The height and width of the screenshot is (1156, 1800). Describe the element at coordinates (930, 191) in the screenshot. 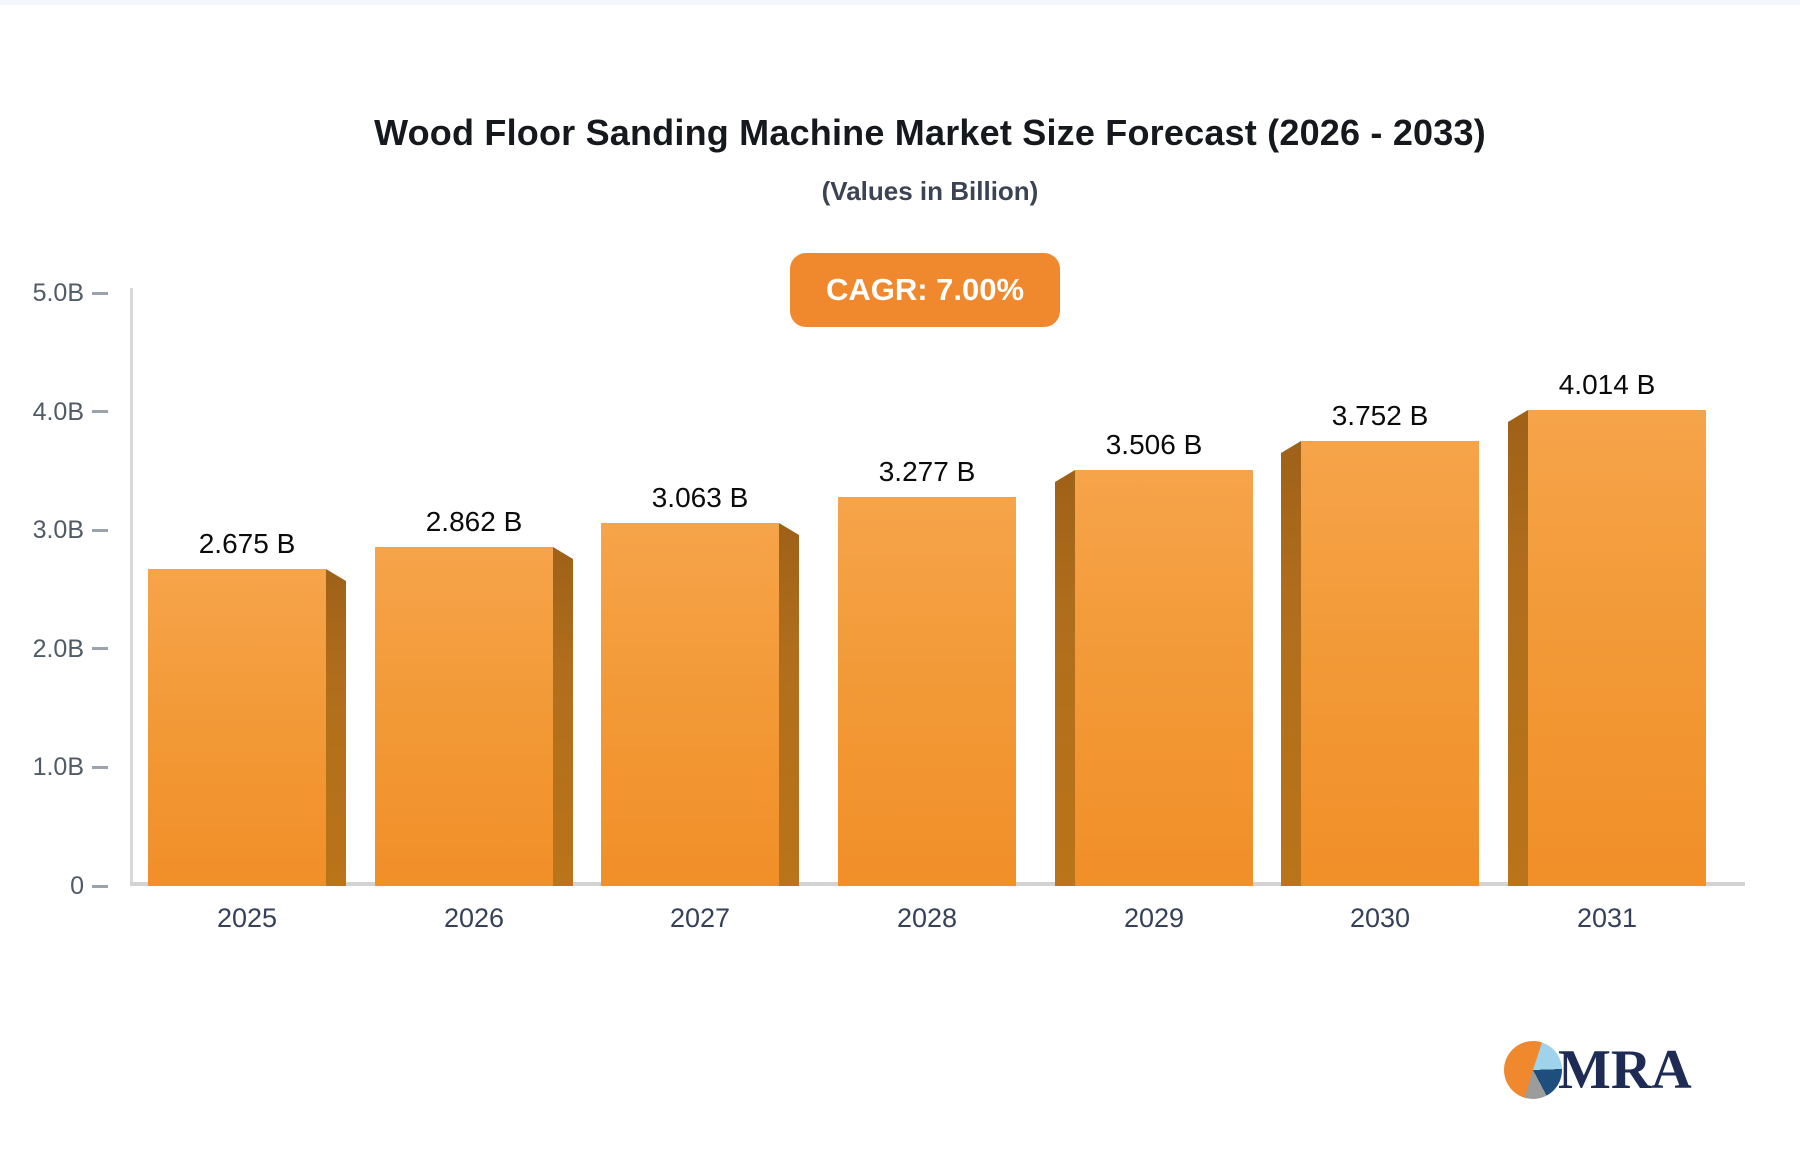

I see `chart-subtitle: (Values in Billion)` at that location.